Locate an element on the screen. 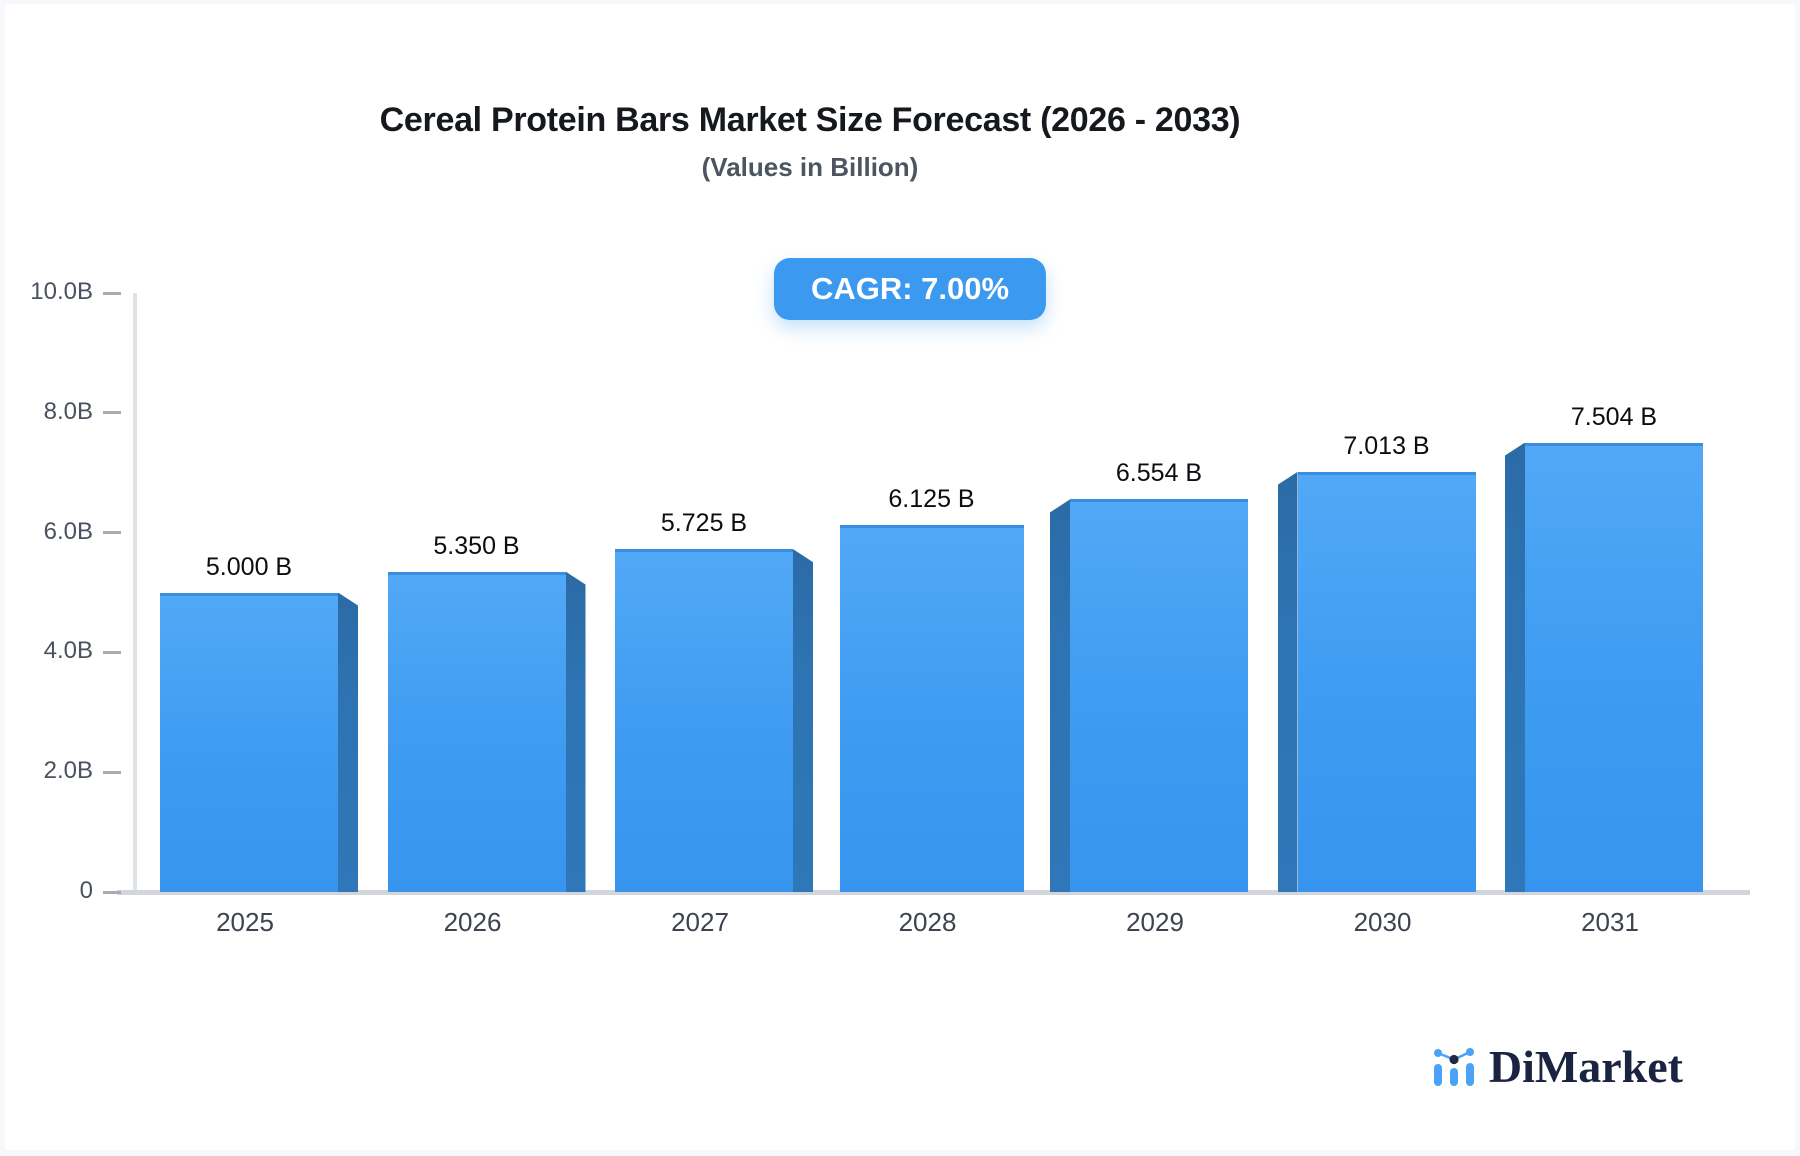  bar-value-label: 6.554 B is located at coordinates (1159, 473).